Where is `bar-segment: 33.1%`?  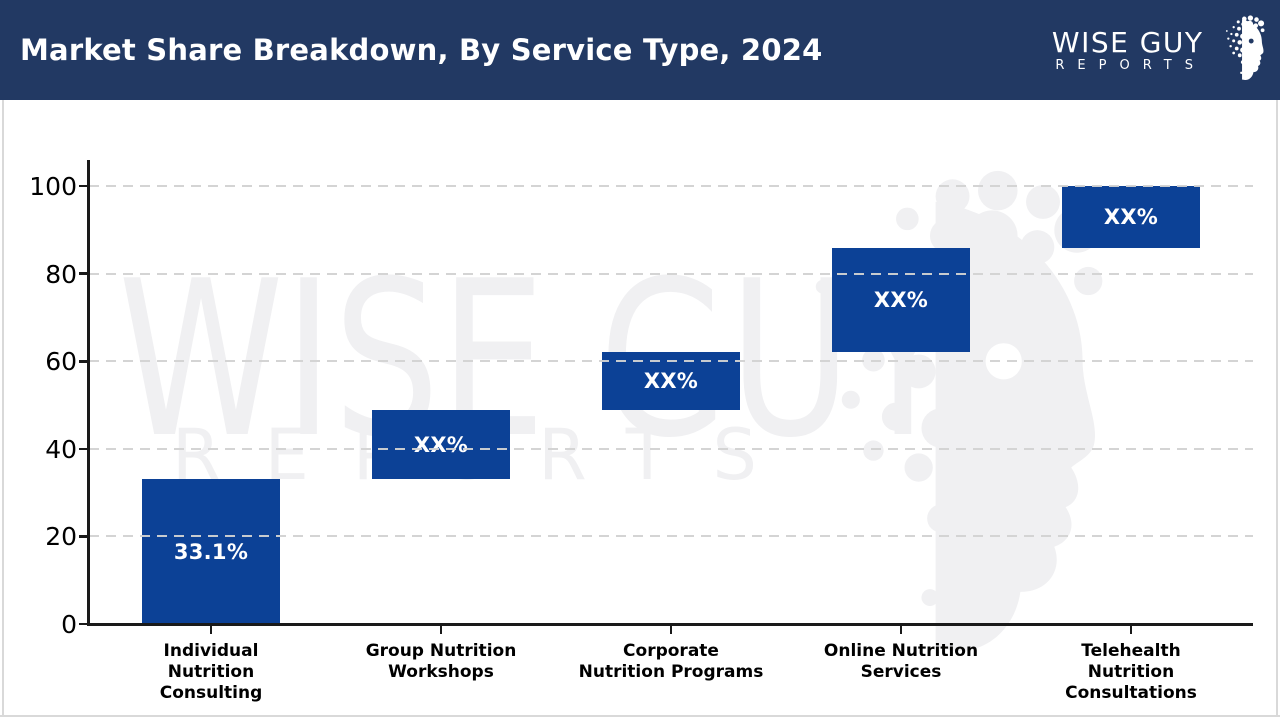 bar-segment: 33.1% is located at coordinates (211, 551).